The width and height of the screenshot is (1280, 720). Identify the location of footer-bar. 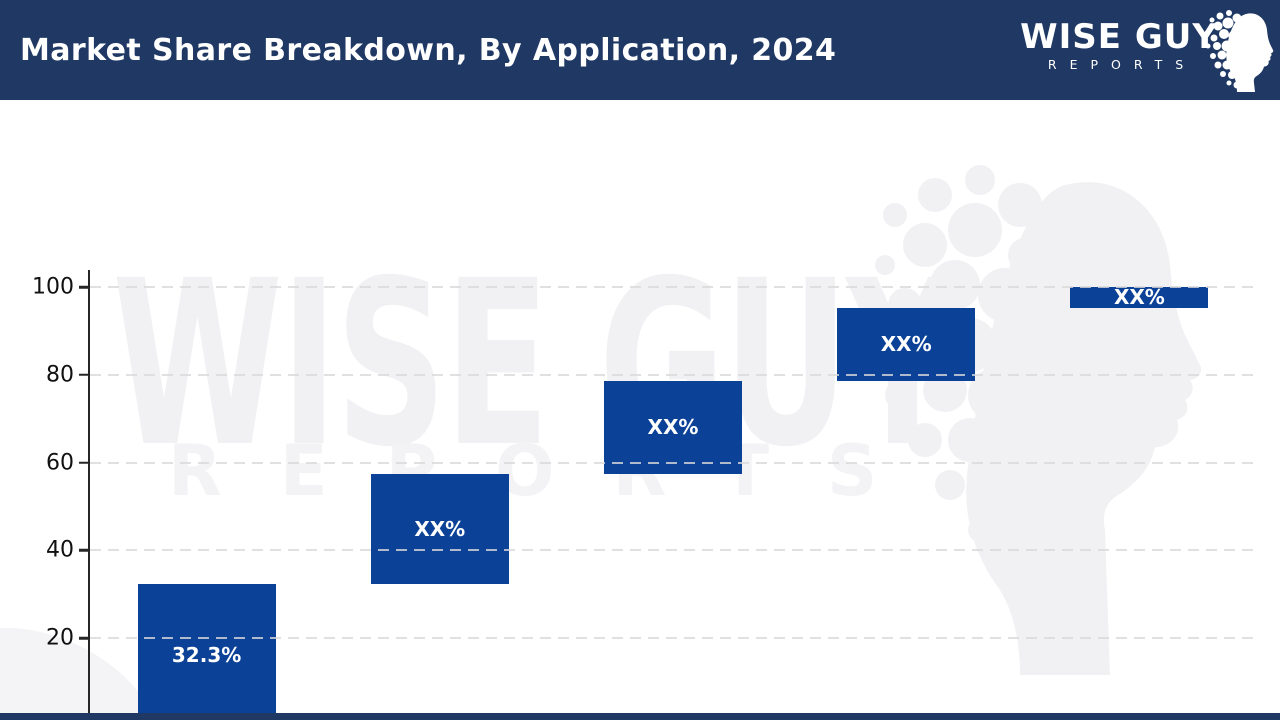
(640, 716).